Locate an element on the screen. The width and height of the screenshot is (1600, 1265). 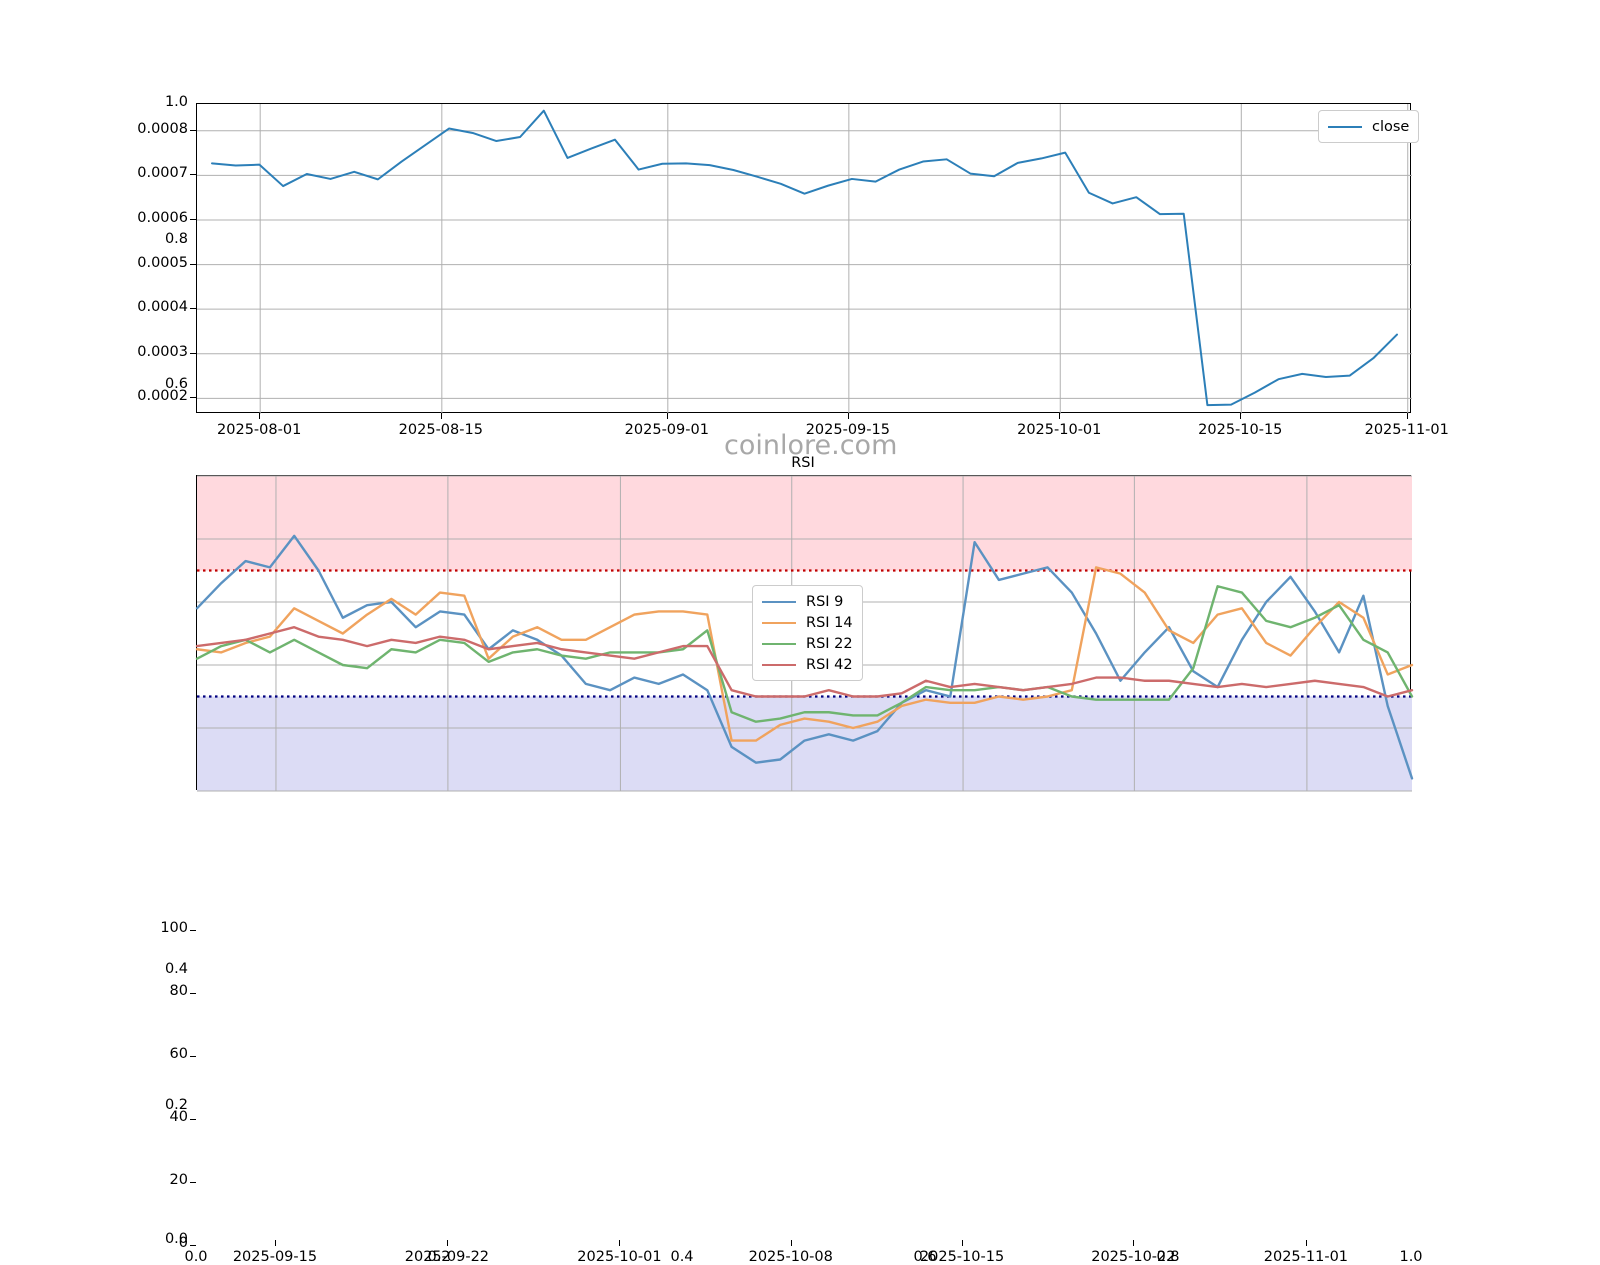
rsi-y-tick: 100 is located at coordinates (174, 928).